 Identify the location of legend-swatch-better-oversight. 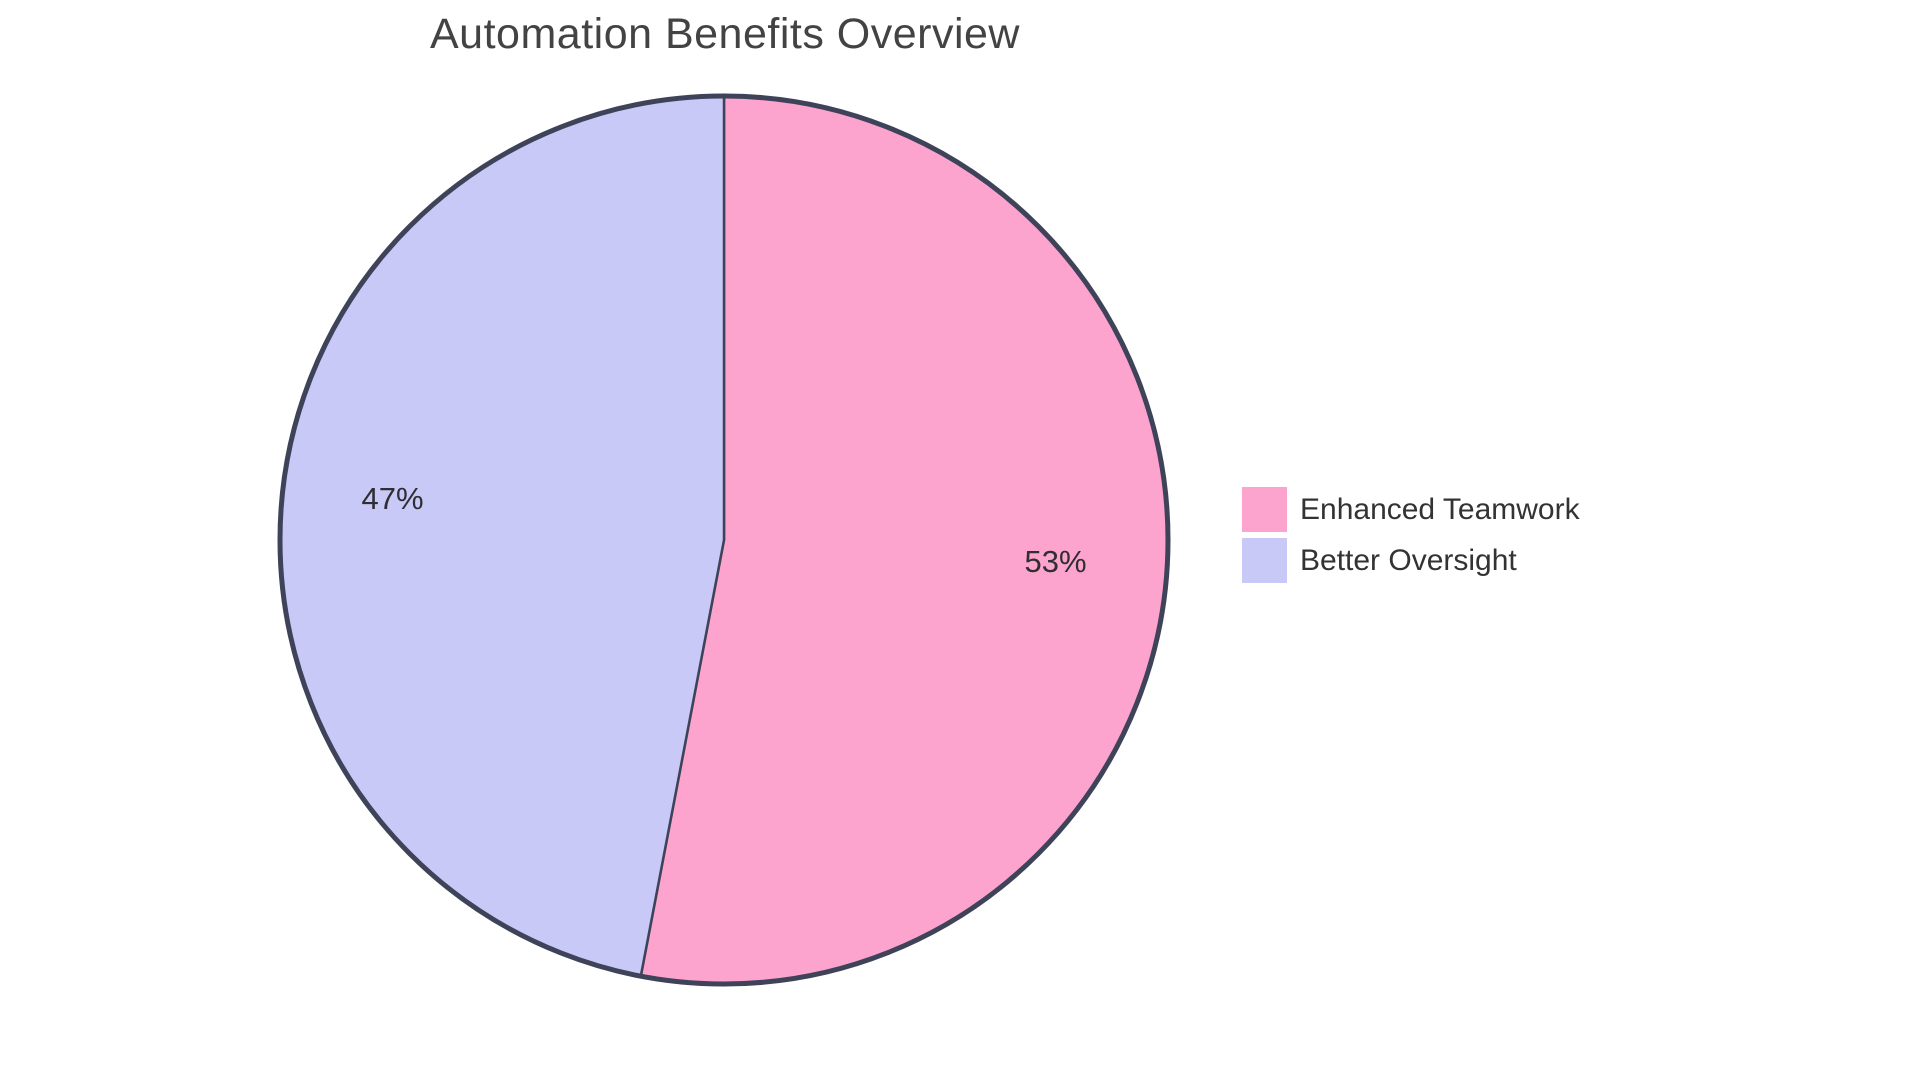
(1264, 560).